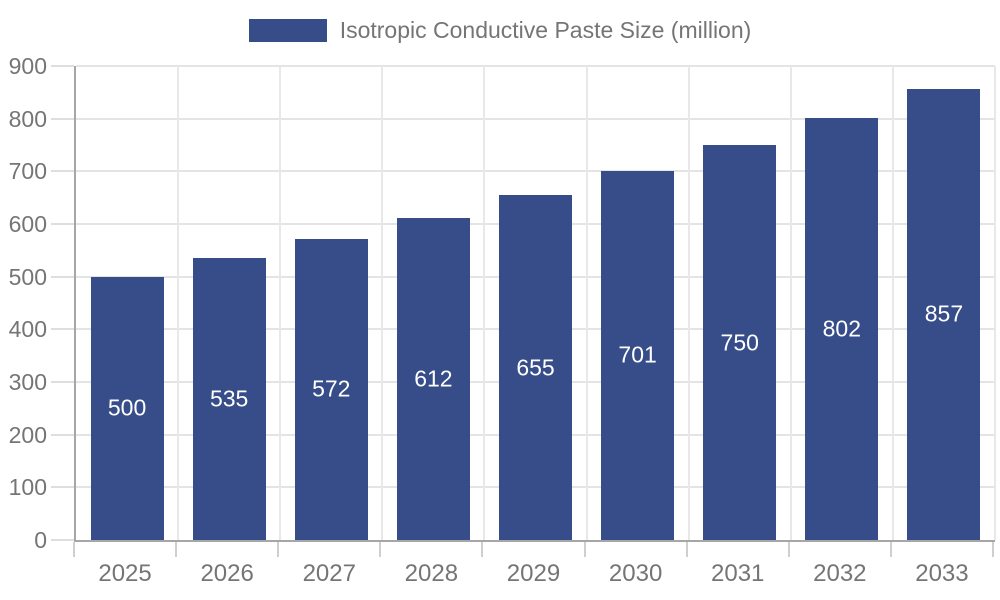 This screenshot has height=600, width=1000. What do you see at coordinates (840, 573) in the screenshot?
I see `x-axis-tick-label: 2032` at bounding box center [840, 573].